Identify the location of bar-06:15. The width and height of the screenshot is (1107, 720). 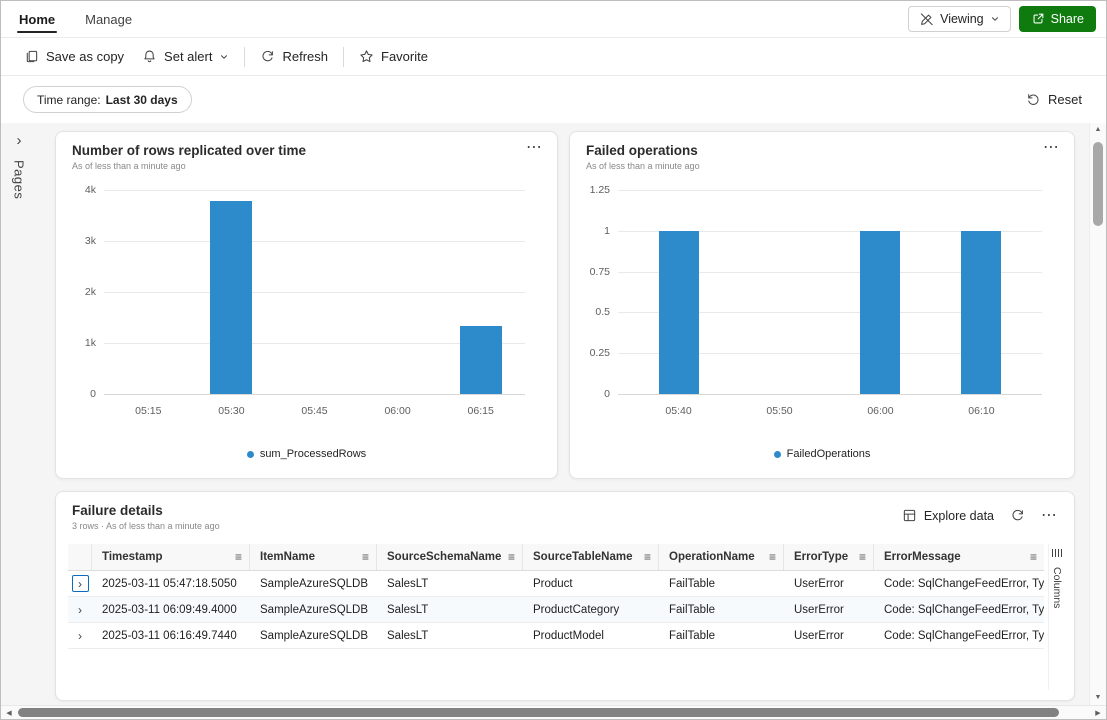
(480, 360).